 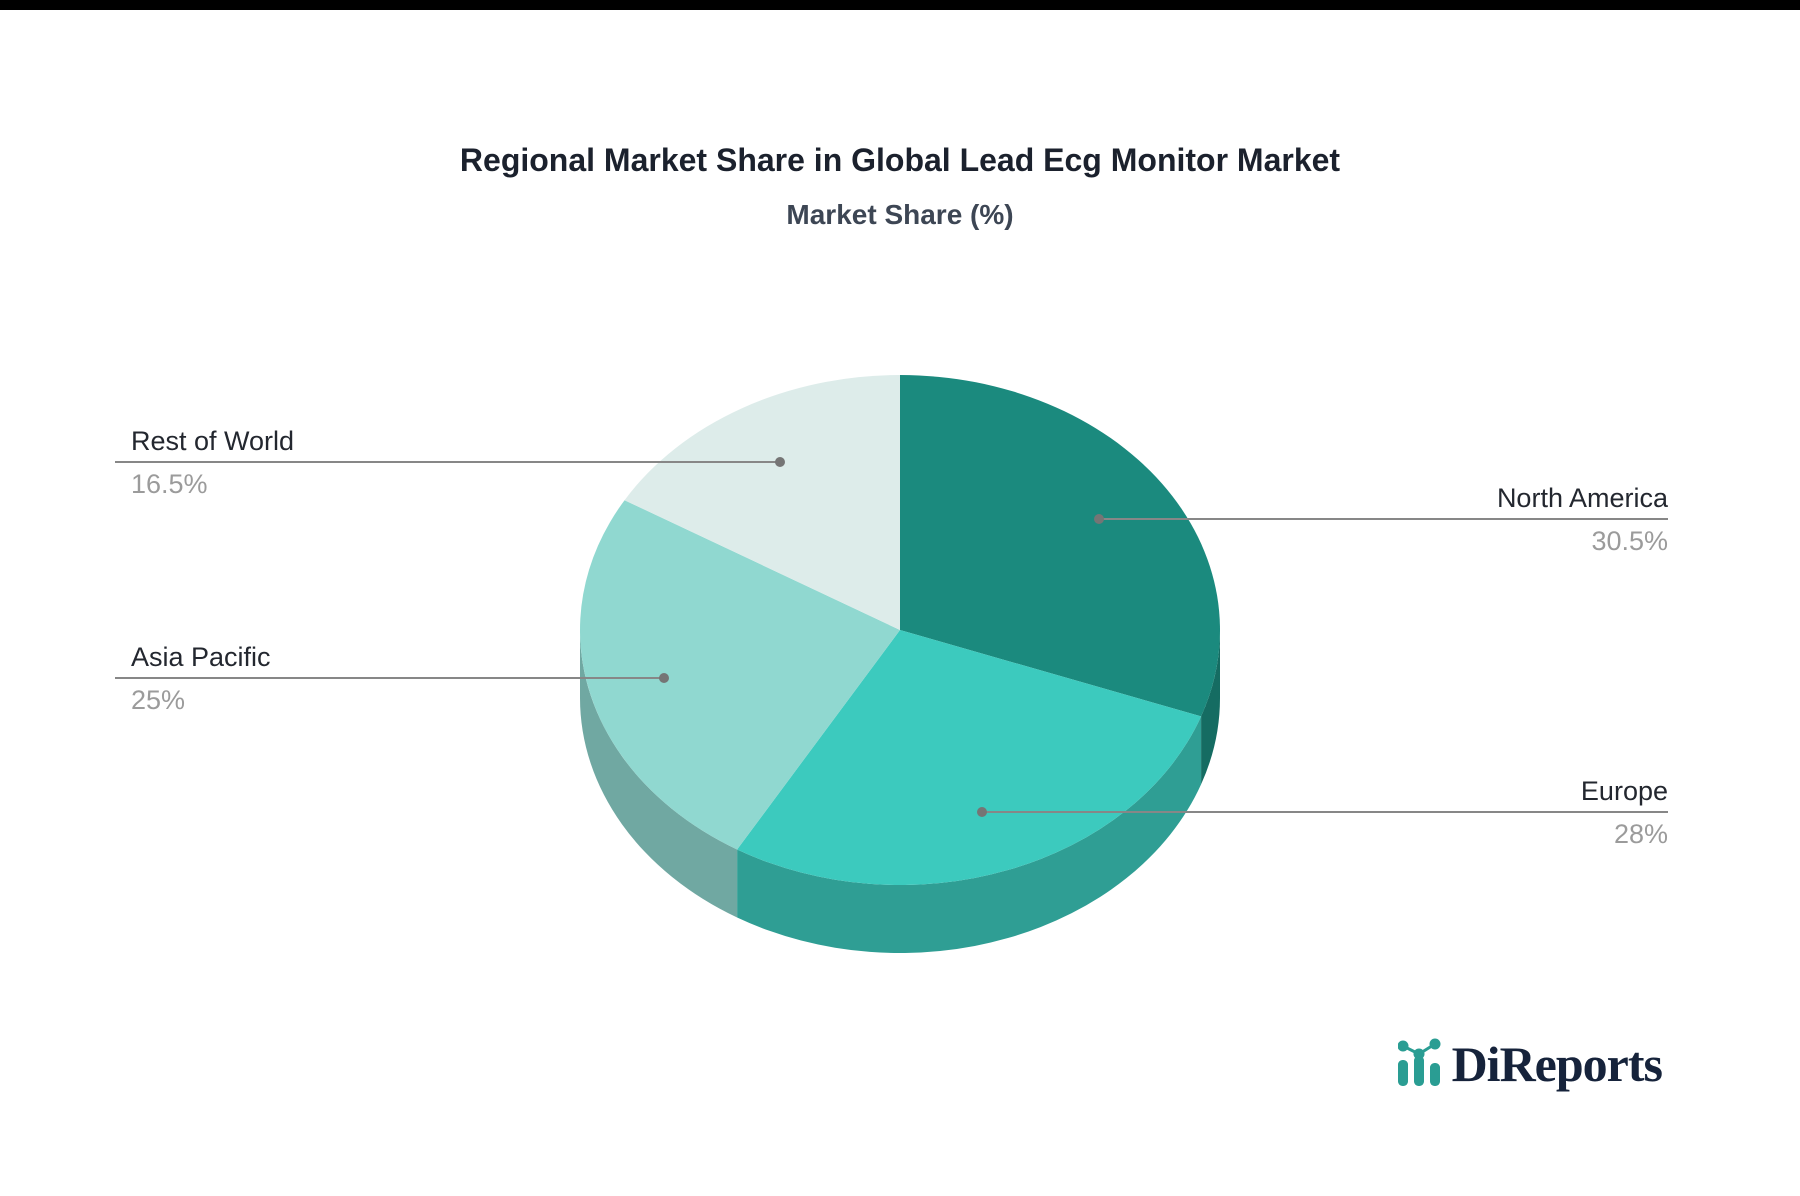 I want to click on logo-wordmark: DiReports, so click(x=1557, y=1064).